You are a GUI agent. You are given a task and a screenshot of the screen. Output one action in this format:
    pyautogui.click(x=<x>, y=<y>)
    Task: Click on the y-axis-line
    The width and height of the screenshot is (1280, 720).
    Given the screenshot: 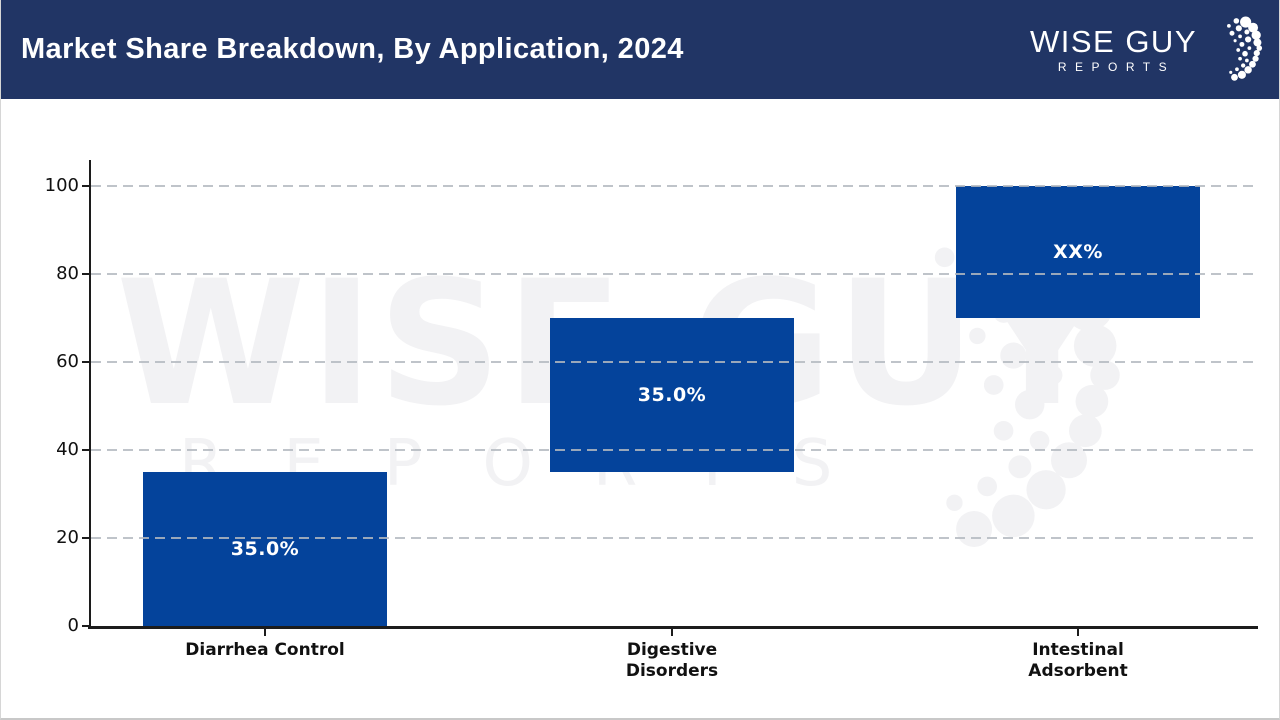 What is the action you would take?
    pyautogui.click(x=90, y=394)
    